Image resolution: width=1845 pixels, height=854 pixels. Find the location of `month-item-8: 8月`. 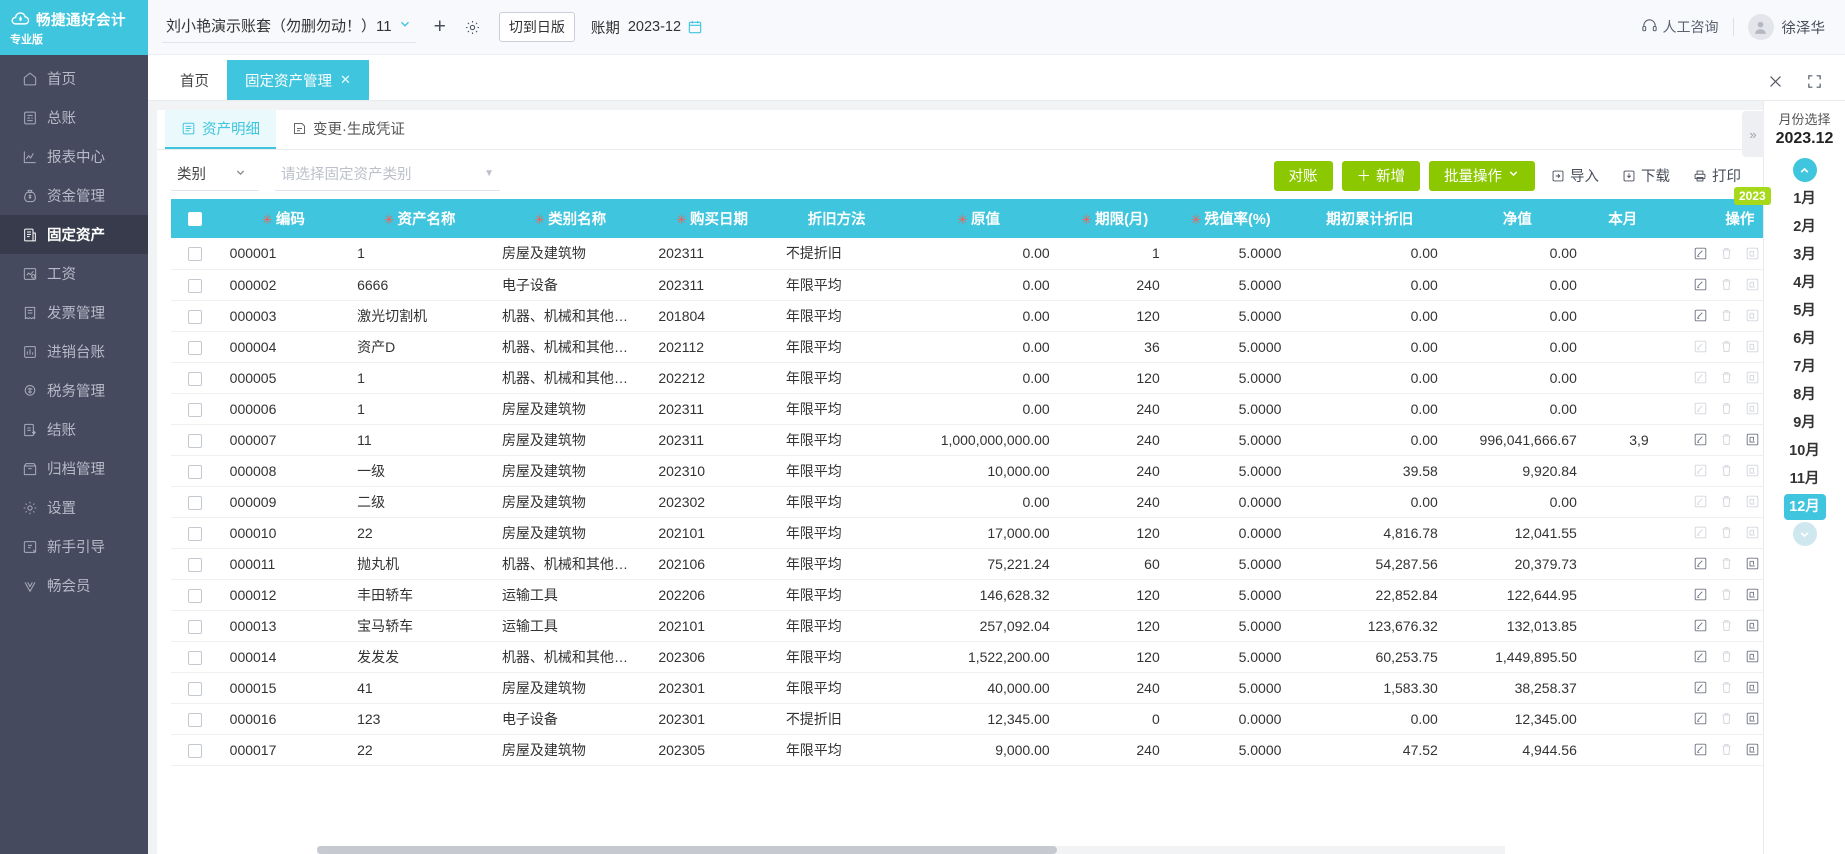

month-item-8: 8月 is located at coordinates (1804, 395).